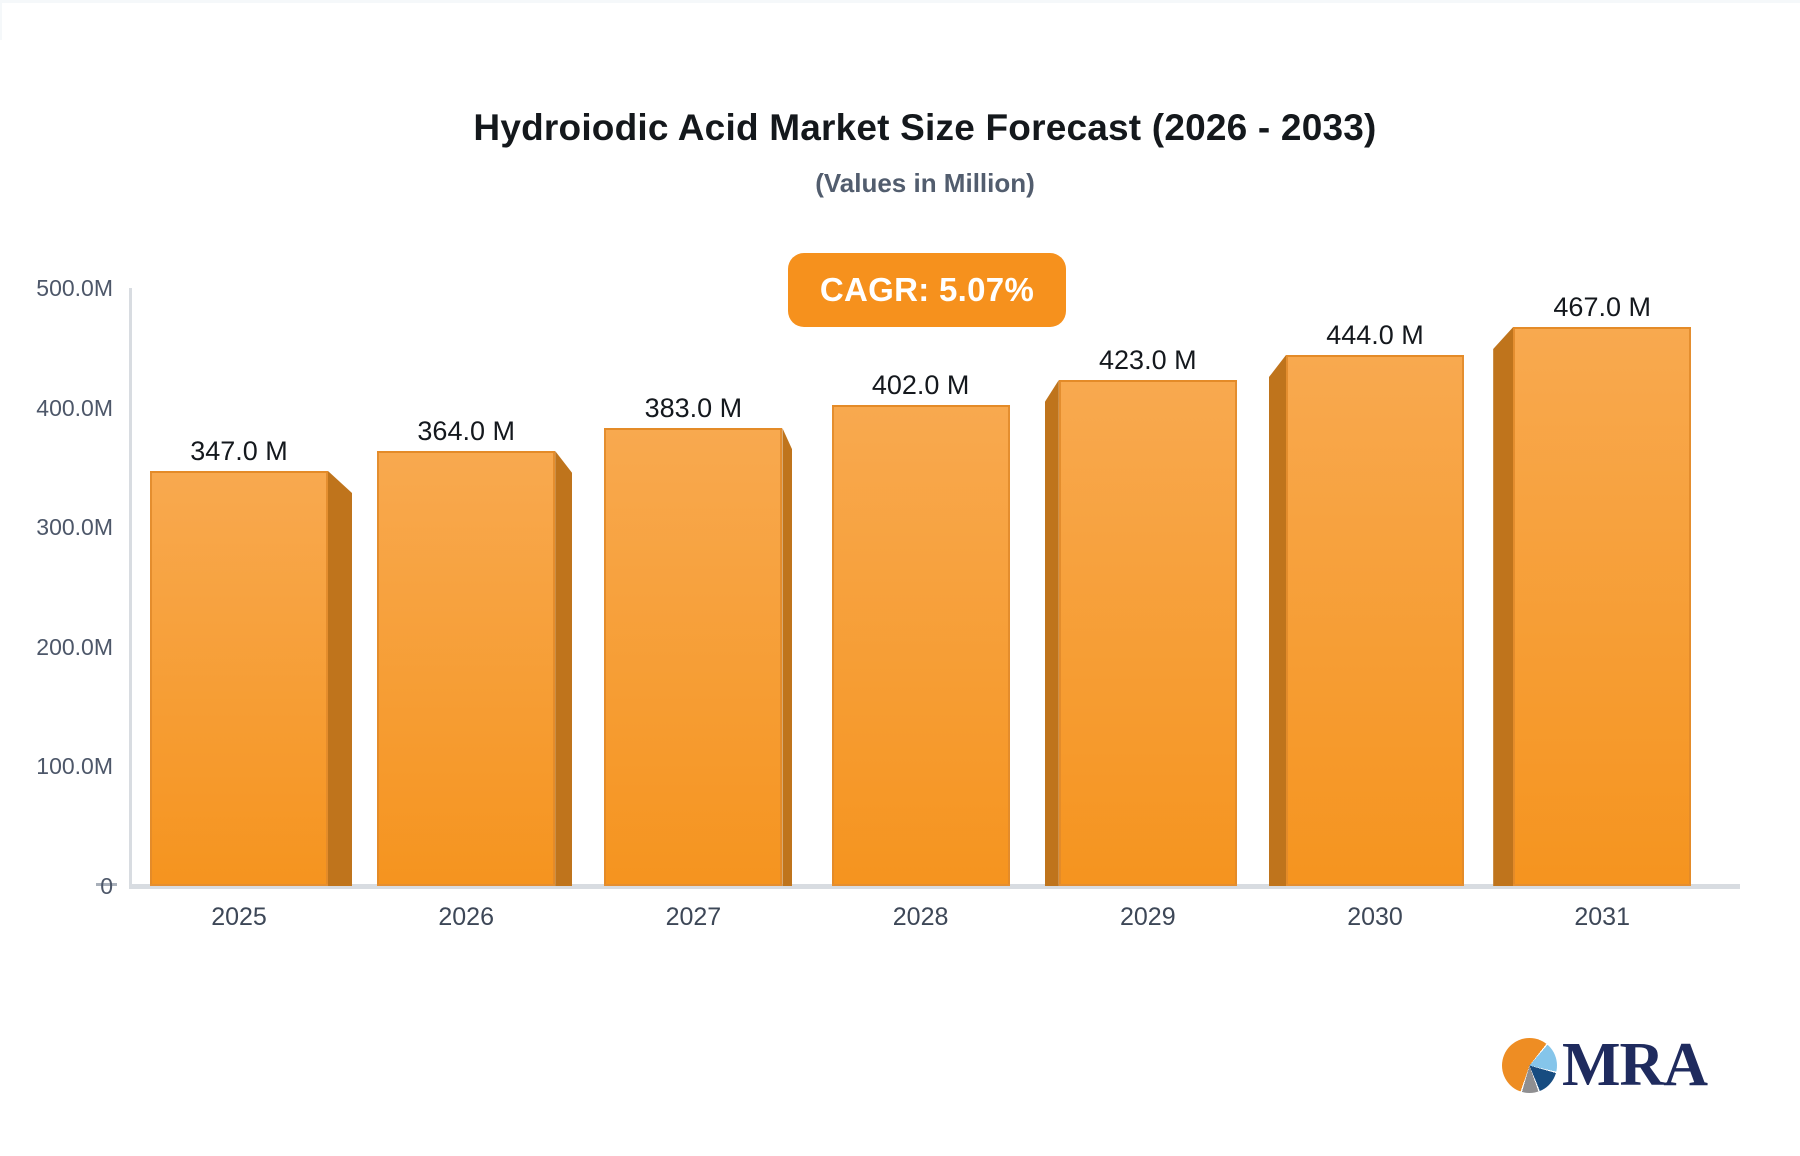 The image size is (1800, 1156). I want to click on cagr-badge: CAGR: 5.07%, so click(927, 290).